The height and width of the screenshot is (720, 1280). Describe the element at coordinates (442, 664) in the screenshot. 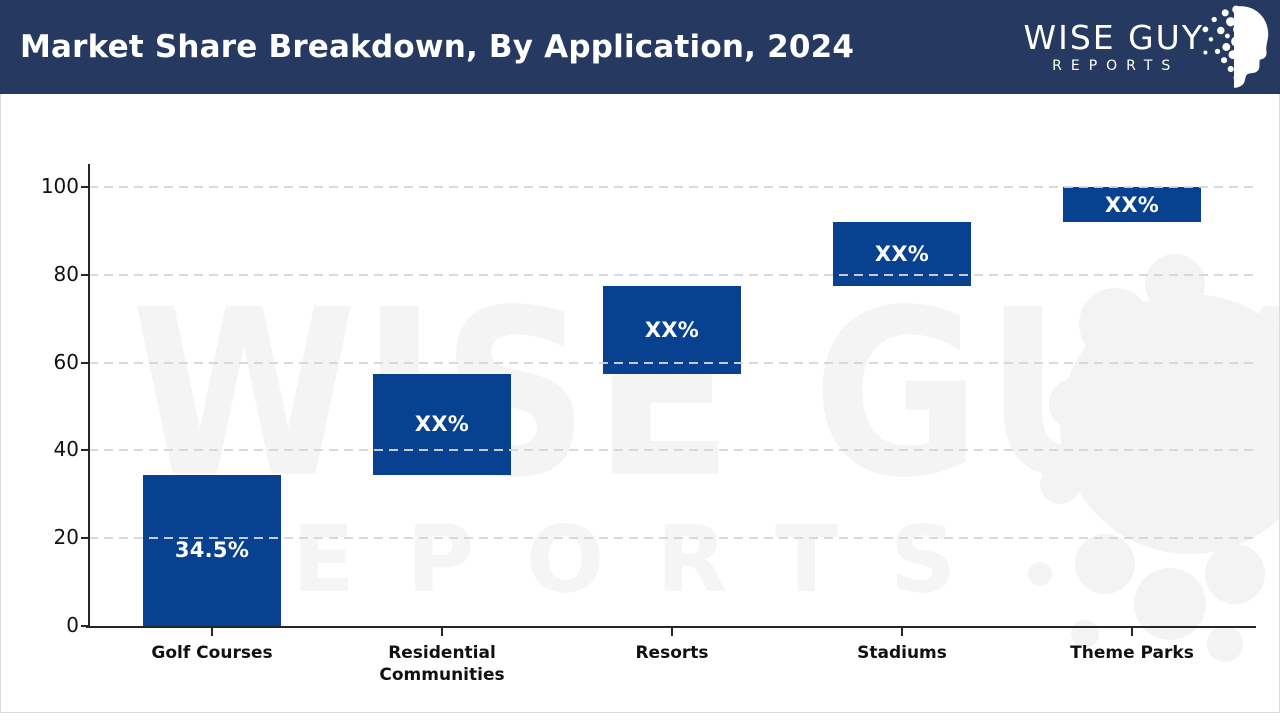

I see `x-category-label-residential-communities: Residential Communities` at that location.